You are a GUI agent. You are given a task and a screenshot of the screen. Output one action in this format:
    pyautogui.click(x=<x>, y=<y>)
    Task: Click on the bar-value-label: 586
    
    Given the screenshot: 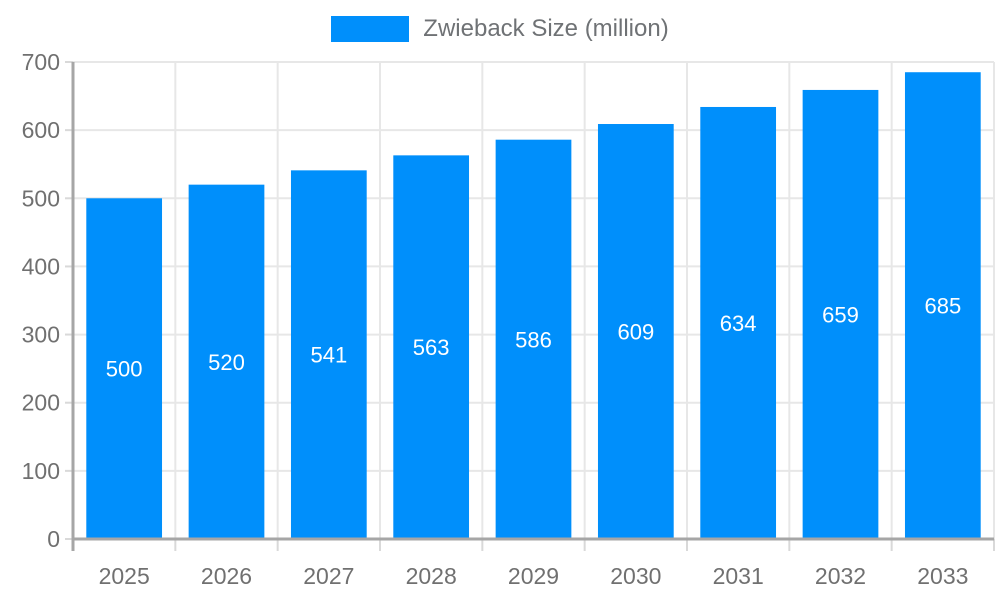 What is the action you would take?
    pyautogui.click(x=533, y=339)
    